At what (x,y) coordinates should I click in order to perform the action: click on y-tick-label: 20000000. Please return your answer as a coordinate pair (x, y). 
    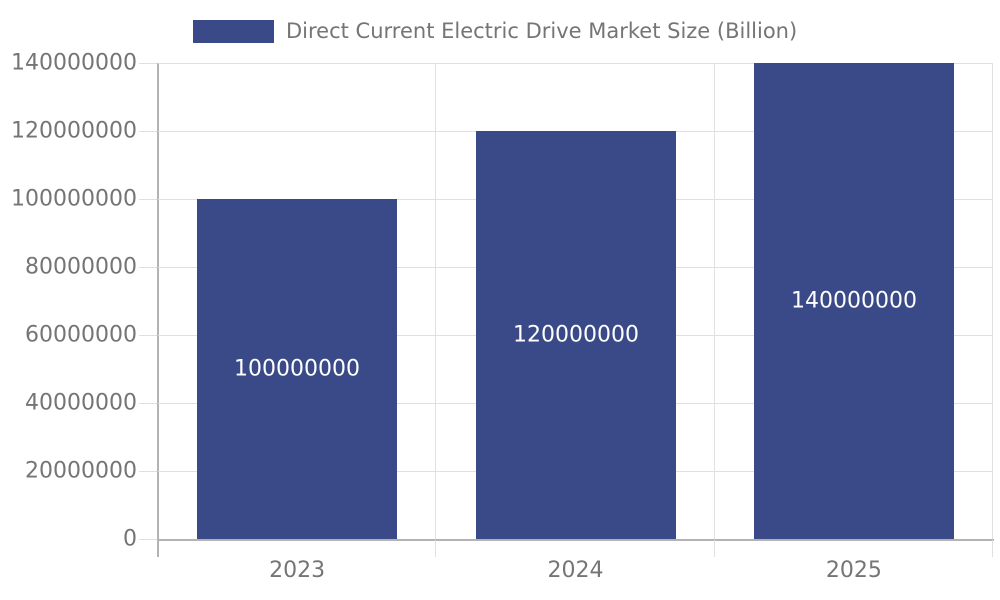
    Looking at the image, I should click on (81, 471).